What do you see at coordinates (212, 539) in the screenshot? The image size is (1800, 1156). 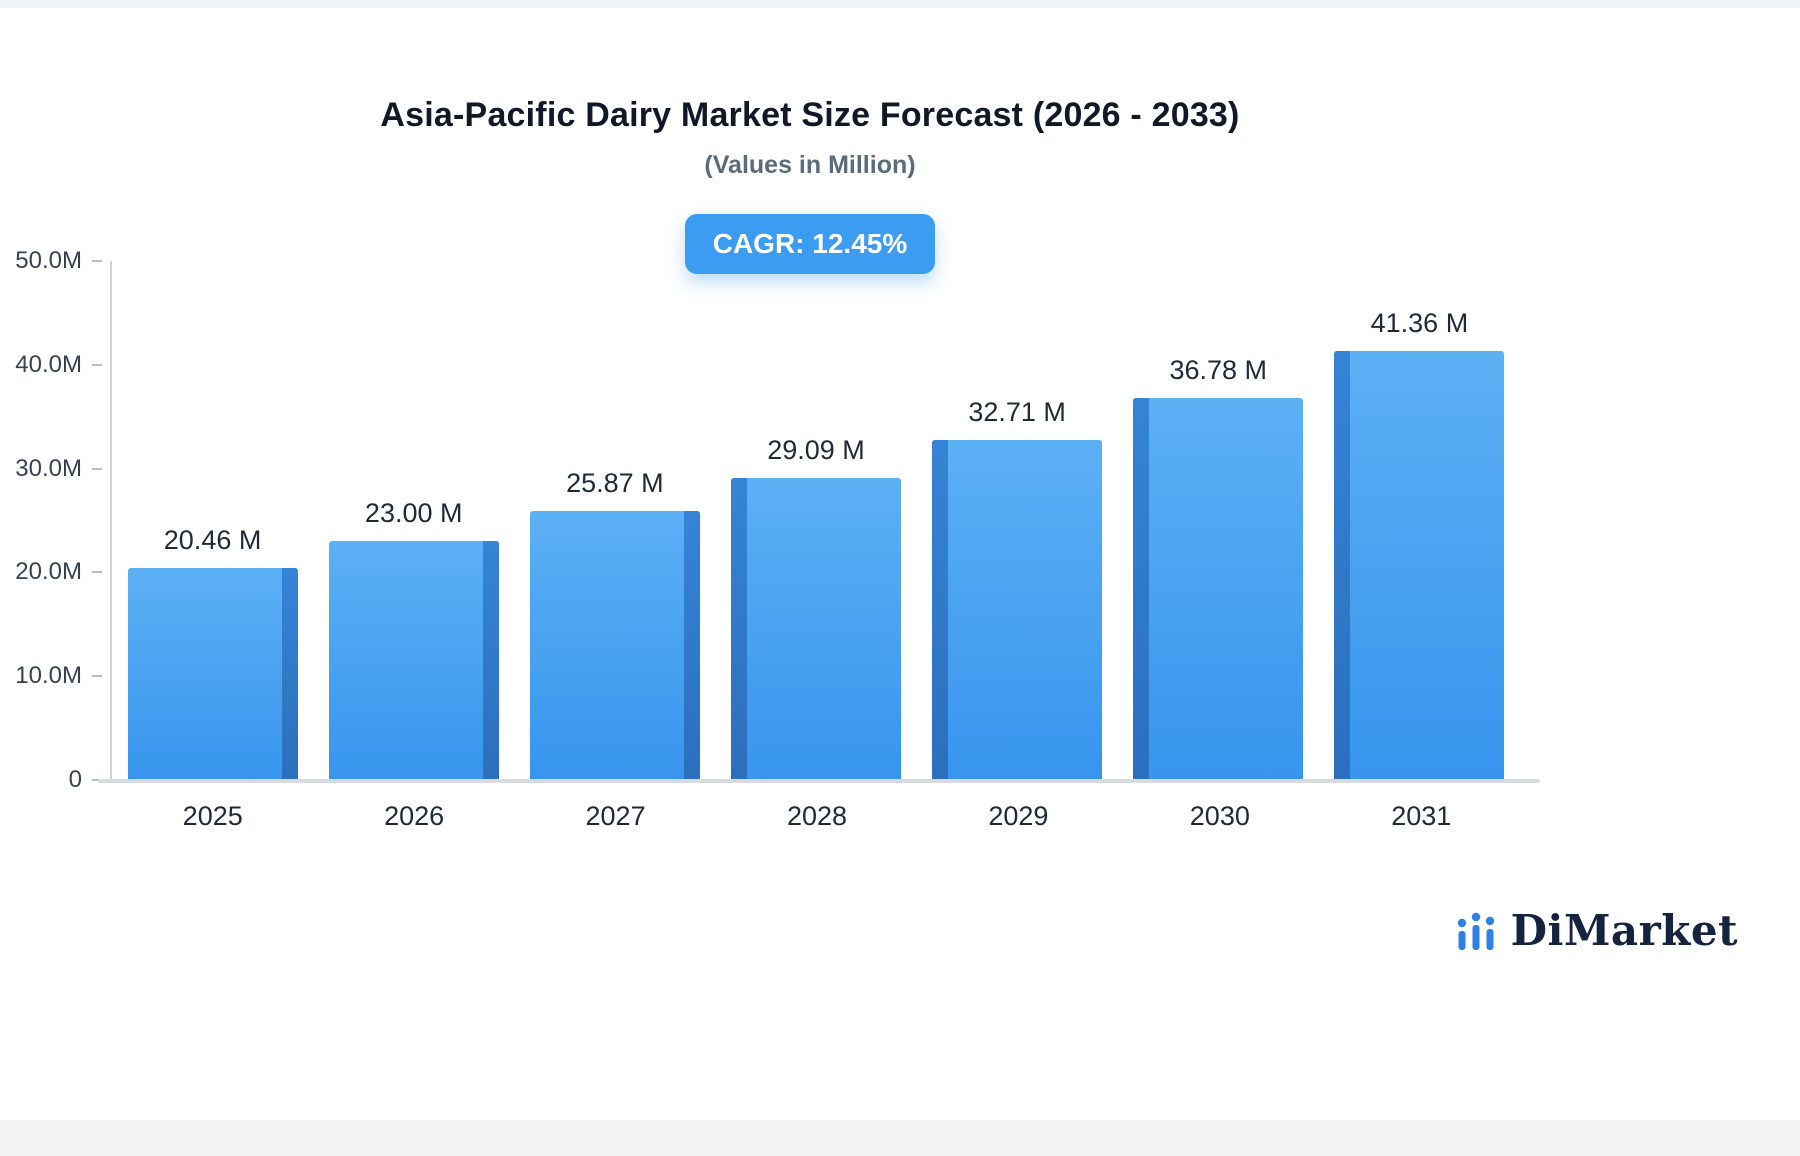 I see `bar-value-label: 20.46 M` at bounding box center [212, 539].